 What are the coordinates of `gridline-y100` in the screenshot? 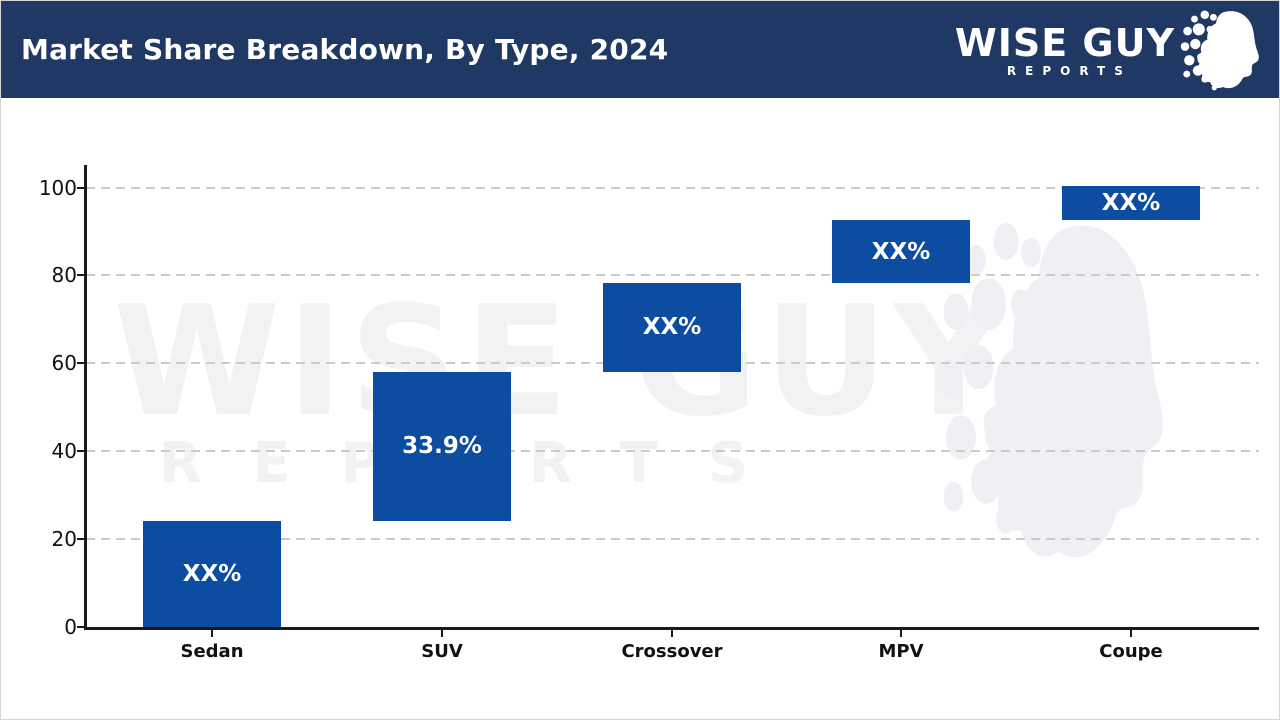 It's located at (672, 187).